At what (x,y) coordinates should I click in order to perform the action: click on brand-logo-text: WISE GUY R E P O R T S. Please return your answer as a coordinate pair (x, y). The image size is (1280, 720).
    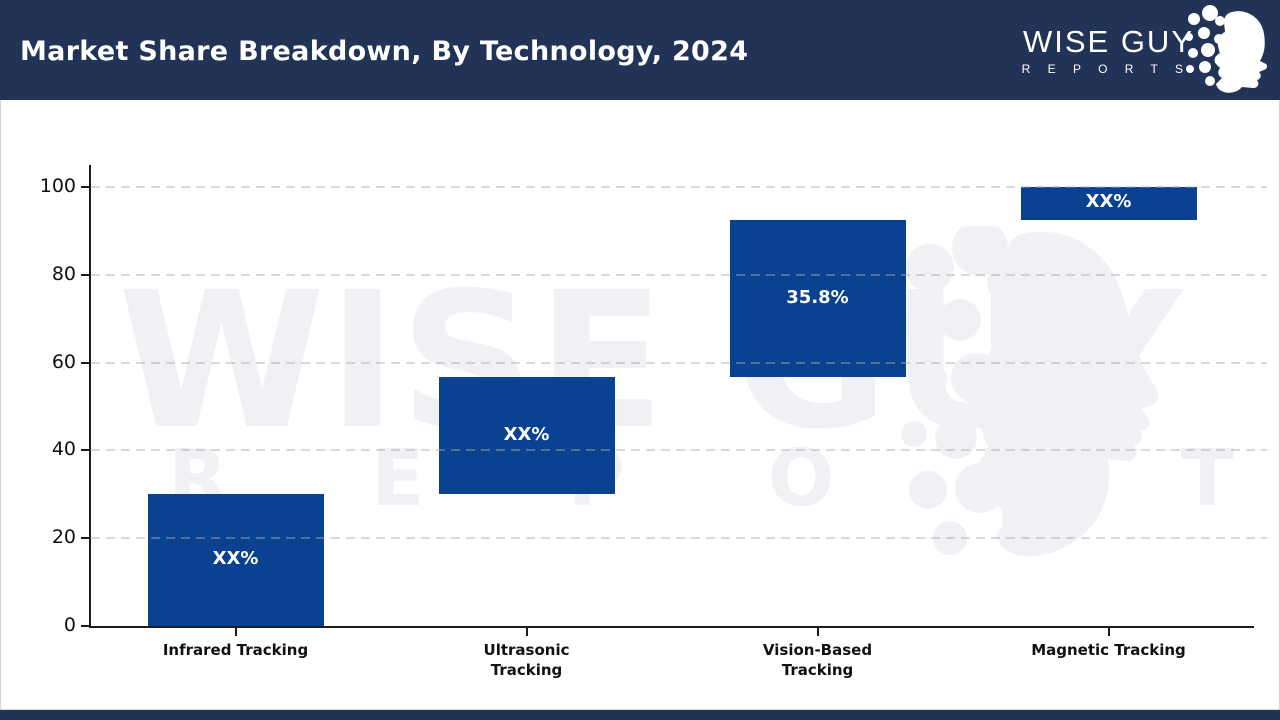
    Looking at the image, I should click on (1108, 50).